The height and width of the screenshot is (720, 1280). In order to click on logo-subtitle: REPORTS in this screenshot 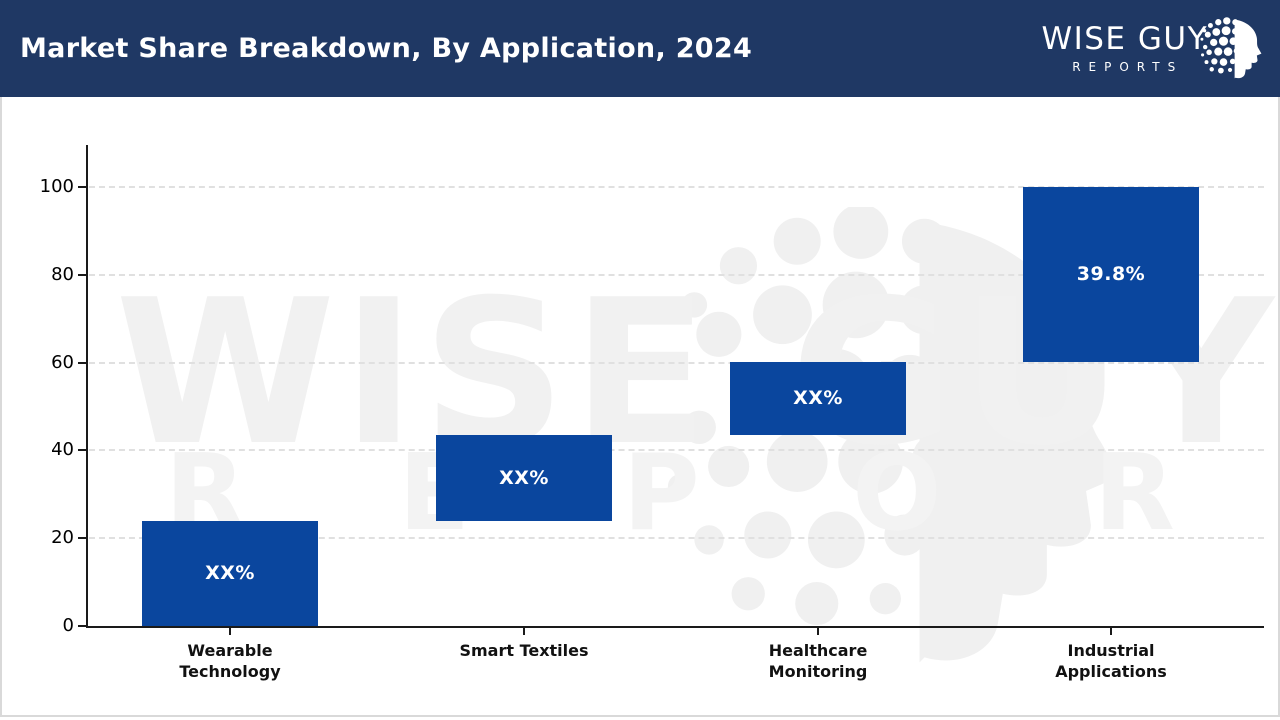, I will do `click(1128, 66)`.